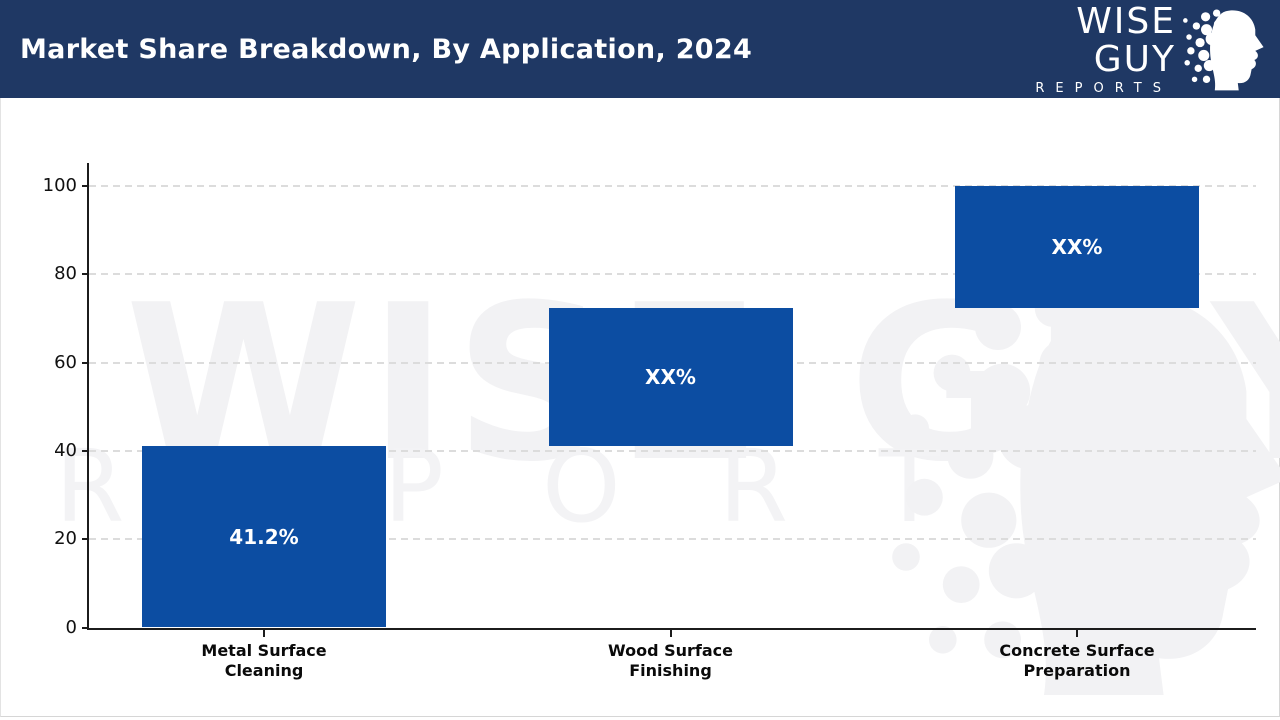  I want to click on x-category-label-3: Concrete Surface Preparation, so click(1077, 661).